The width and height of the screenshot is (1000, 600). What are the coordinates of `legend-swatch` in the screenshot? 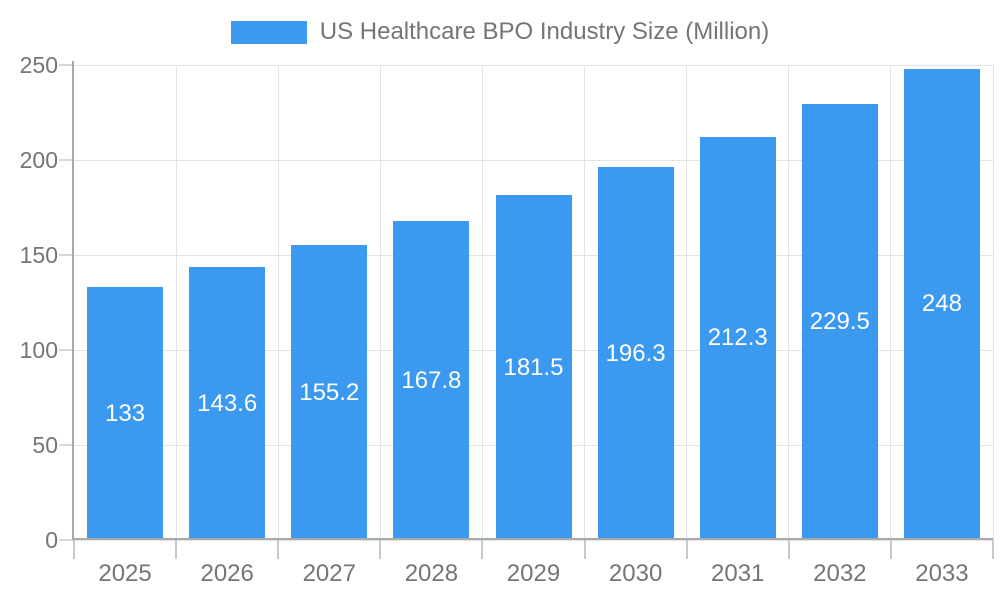 It's located at (268, 32).